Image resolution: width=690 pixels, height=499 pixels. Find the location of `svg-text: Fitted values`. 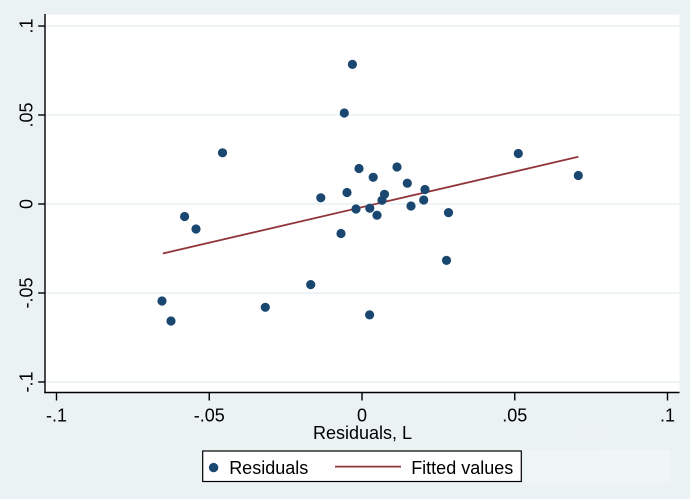

svg-text: Fitted values is located at coordinates (462, 468).